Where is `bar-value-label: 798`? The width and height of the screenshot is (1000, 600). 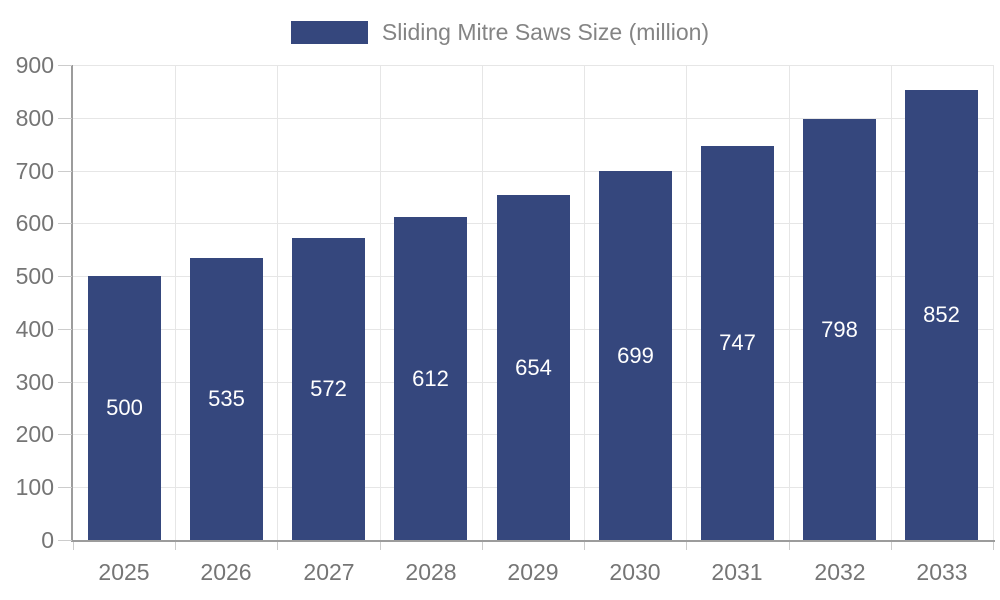
bar-value-label: 798 is located at coordinates (839, 329).